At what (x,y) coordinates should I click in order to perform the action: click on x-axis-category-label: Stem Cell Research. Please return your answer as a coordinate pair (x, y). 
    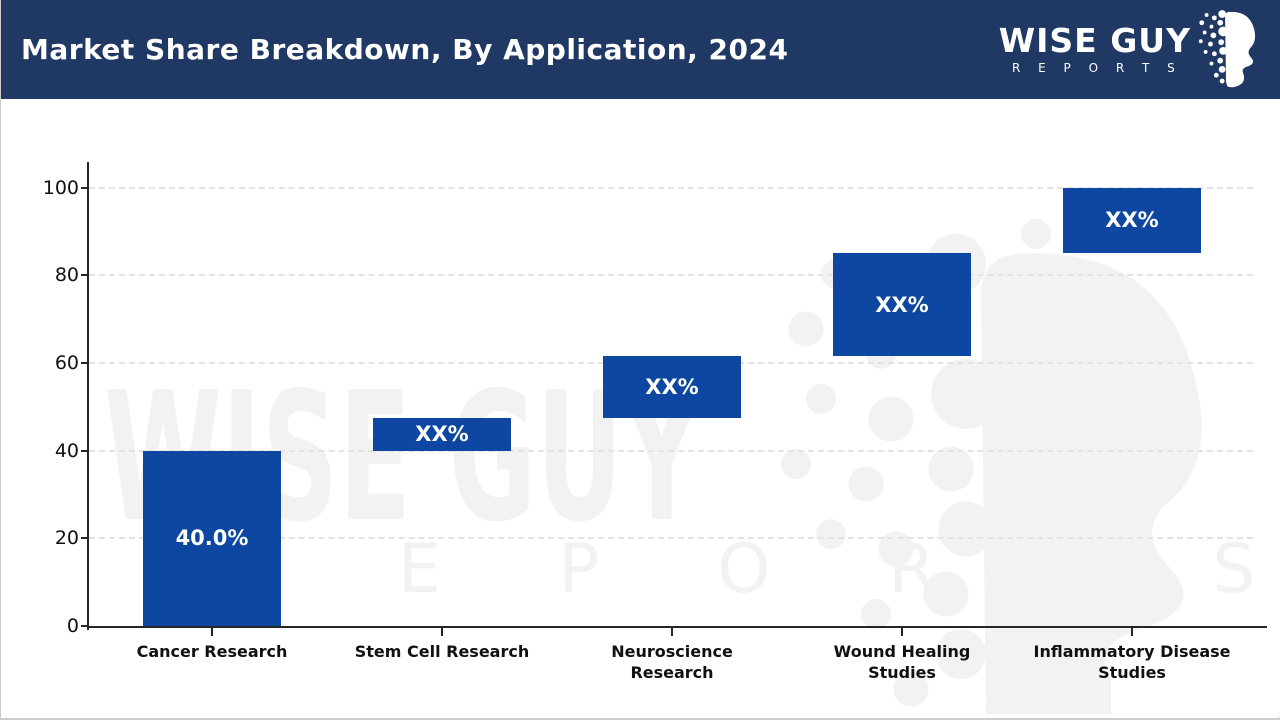
    Looking at the image, I should click on (442, 651).